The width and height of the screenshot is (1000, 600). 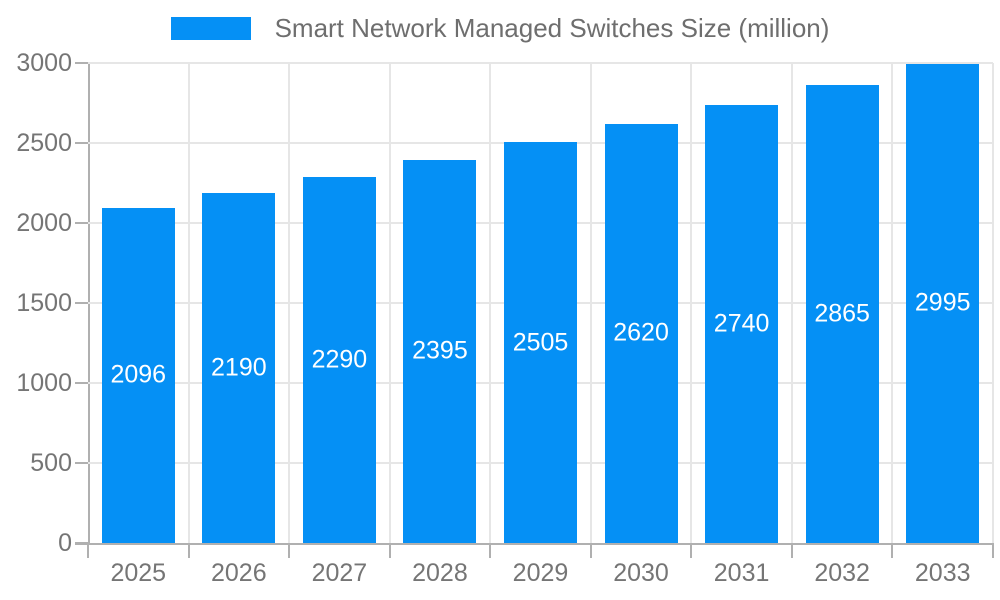 What do you see at coordinates (210, 28) in the screenshot?
I see `legend-swatch` at bounding box center [210, 28].